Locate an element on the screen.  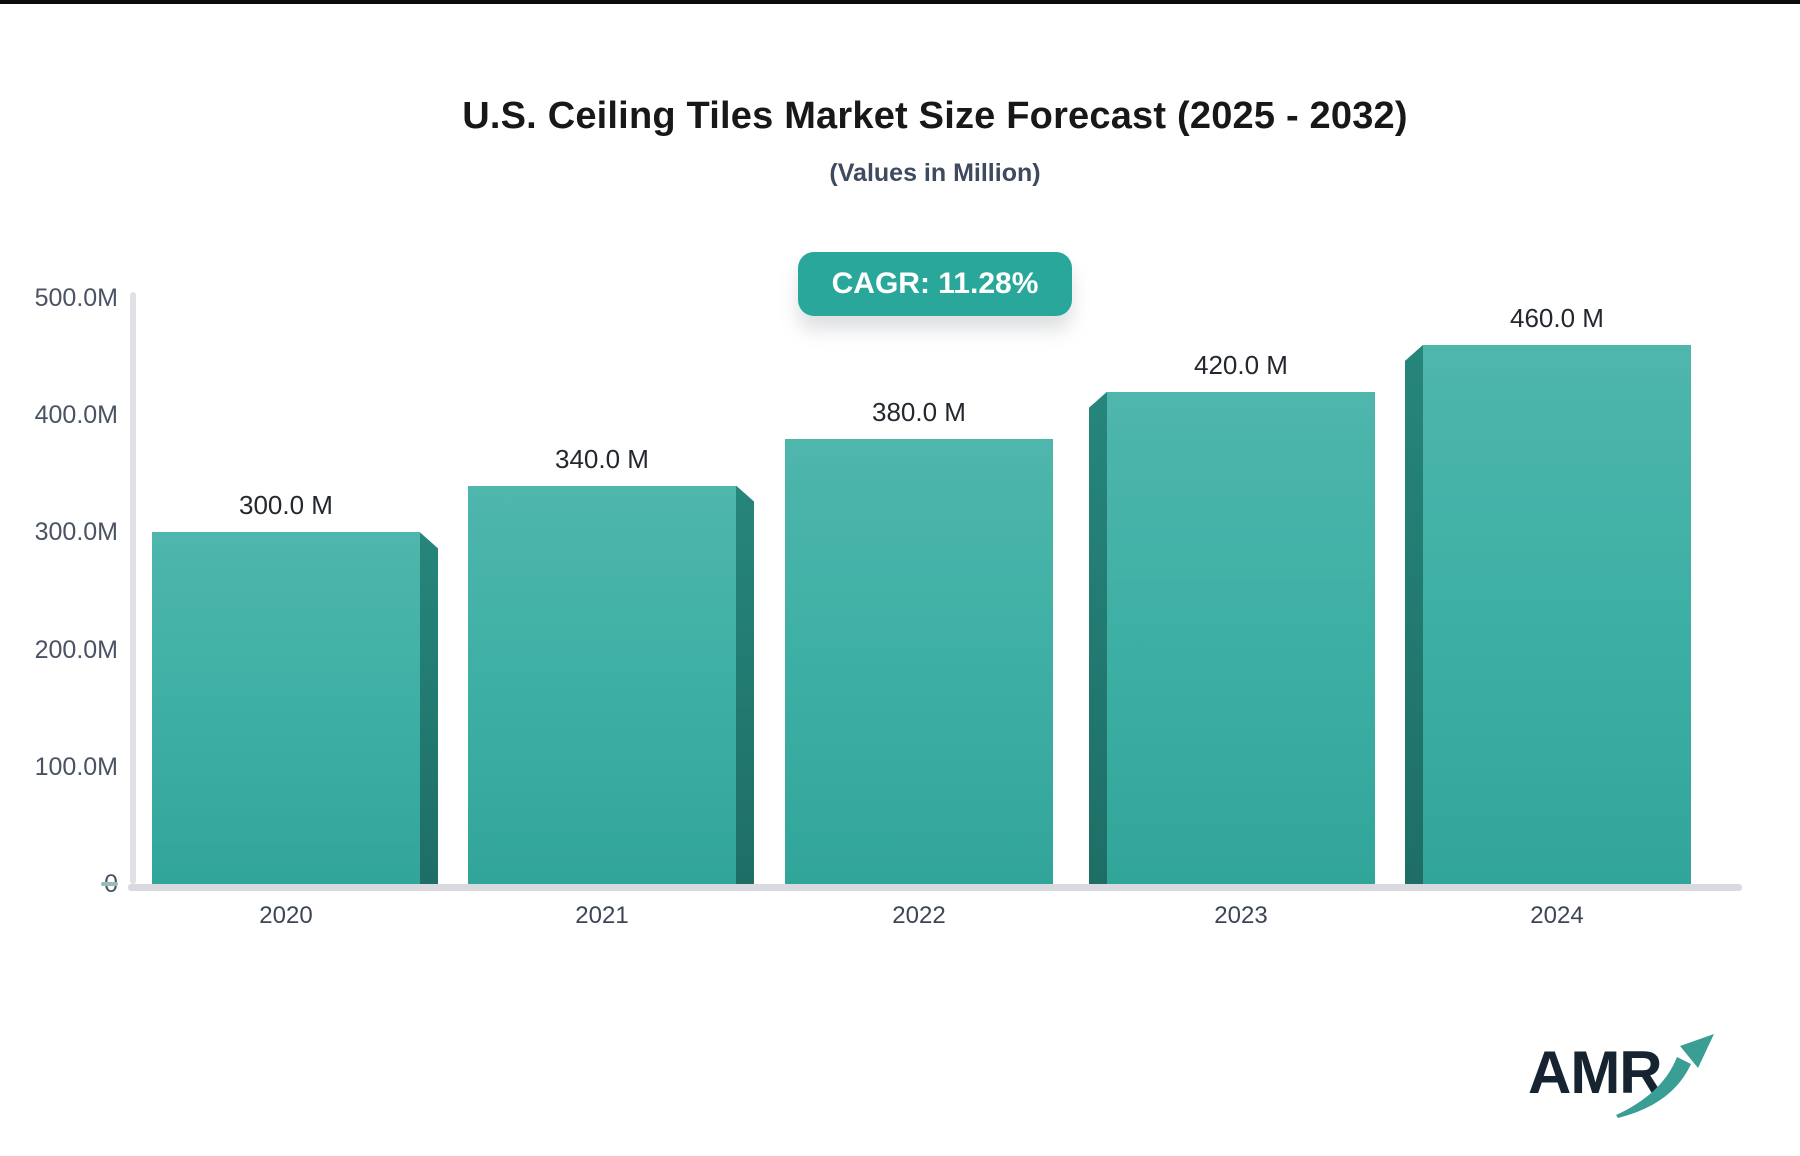
bar-value-label: 460.0 M is located at coordinates (1557, 317).